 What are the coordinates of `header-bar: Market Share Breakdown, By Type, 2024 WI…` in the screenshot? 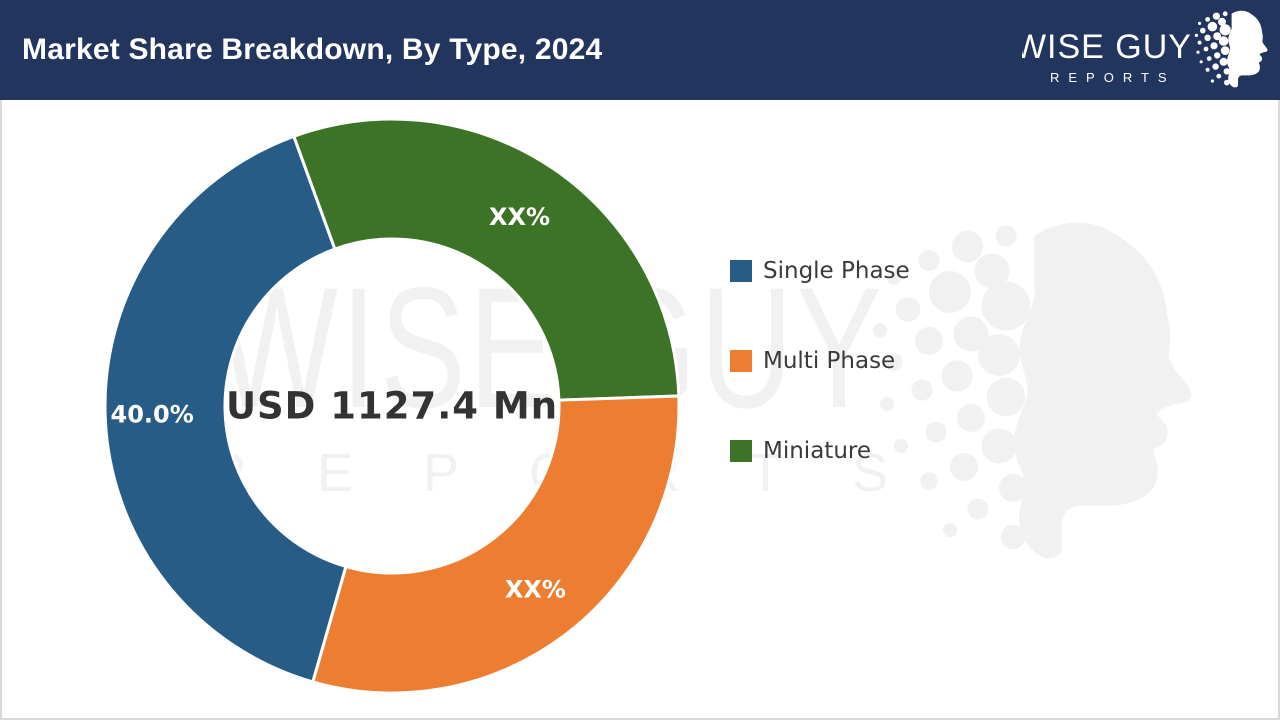 It's located at (640, 50).